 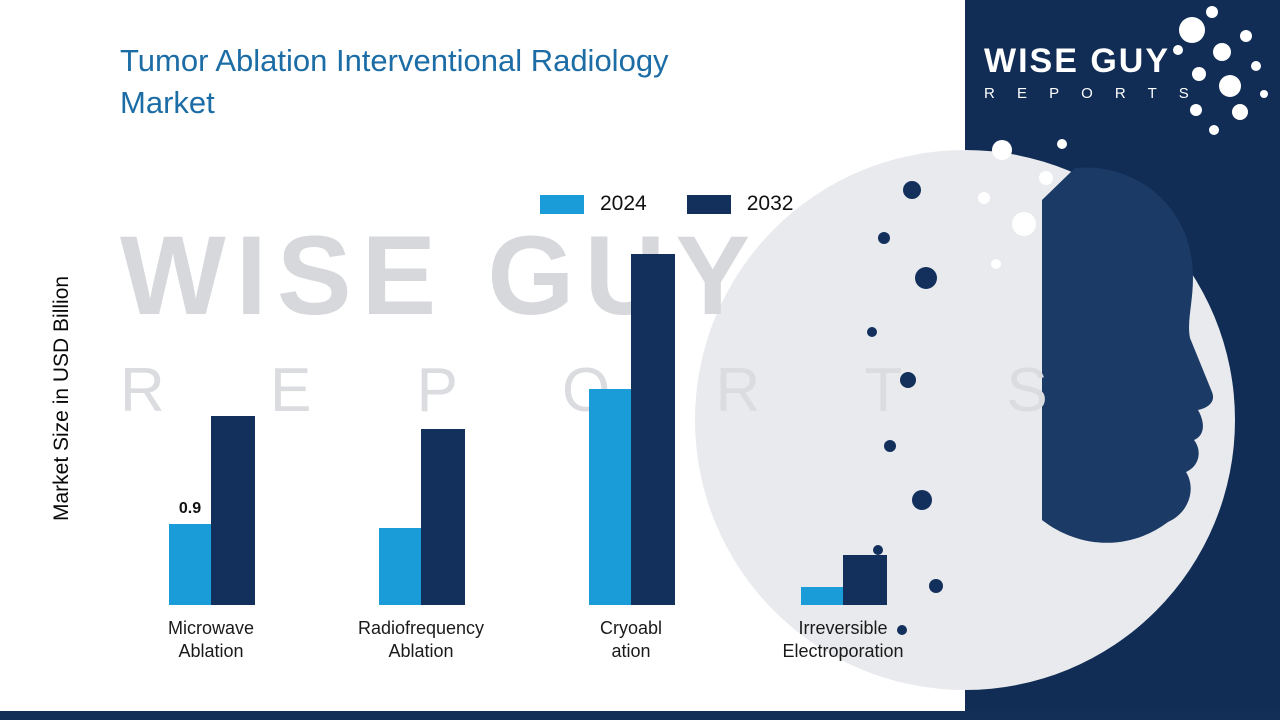 What do you see at coordinates (740, 204) in the screenshot?
I see `legend-item-2032: 2032` at bounding box center [740, 204].